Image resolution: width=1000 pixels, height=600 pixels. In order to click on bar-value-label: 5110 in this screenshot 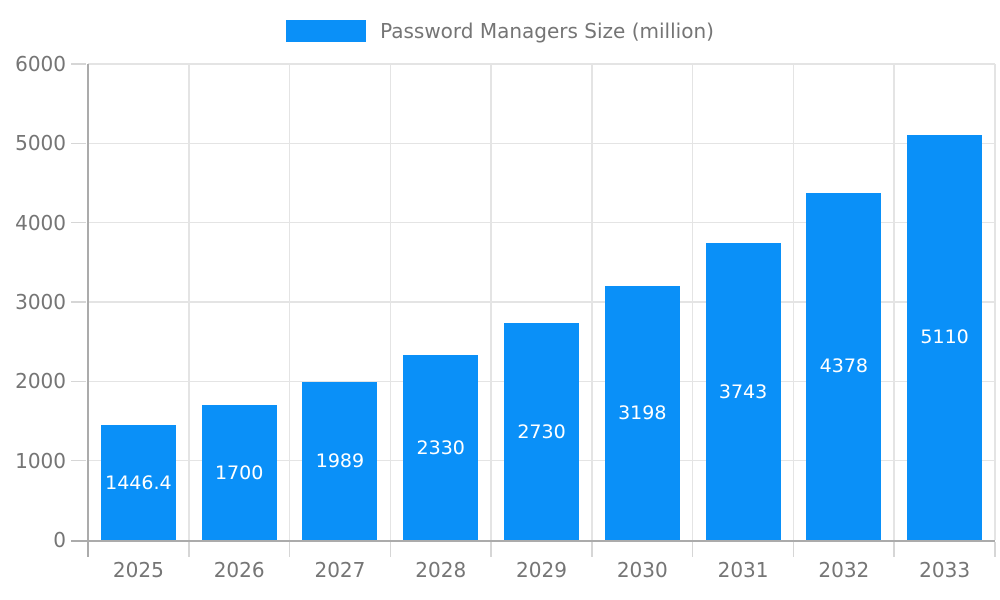, I will do `click(944, 337)`.